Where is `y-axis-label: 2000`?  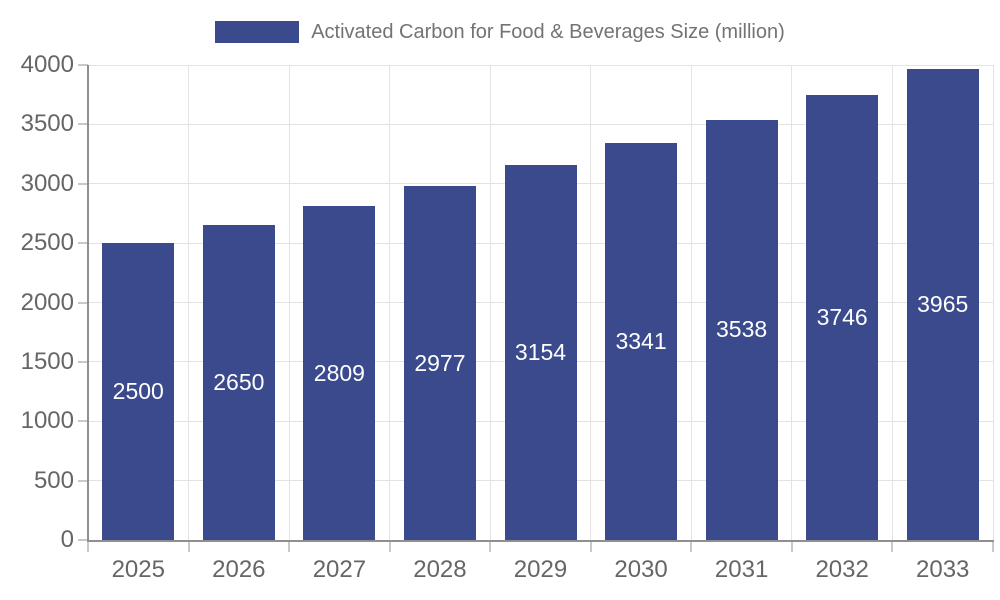
y-axis-label: 2000 is located at coordinates (47, 302).